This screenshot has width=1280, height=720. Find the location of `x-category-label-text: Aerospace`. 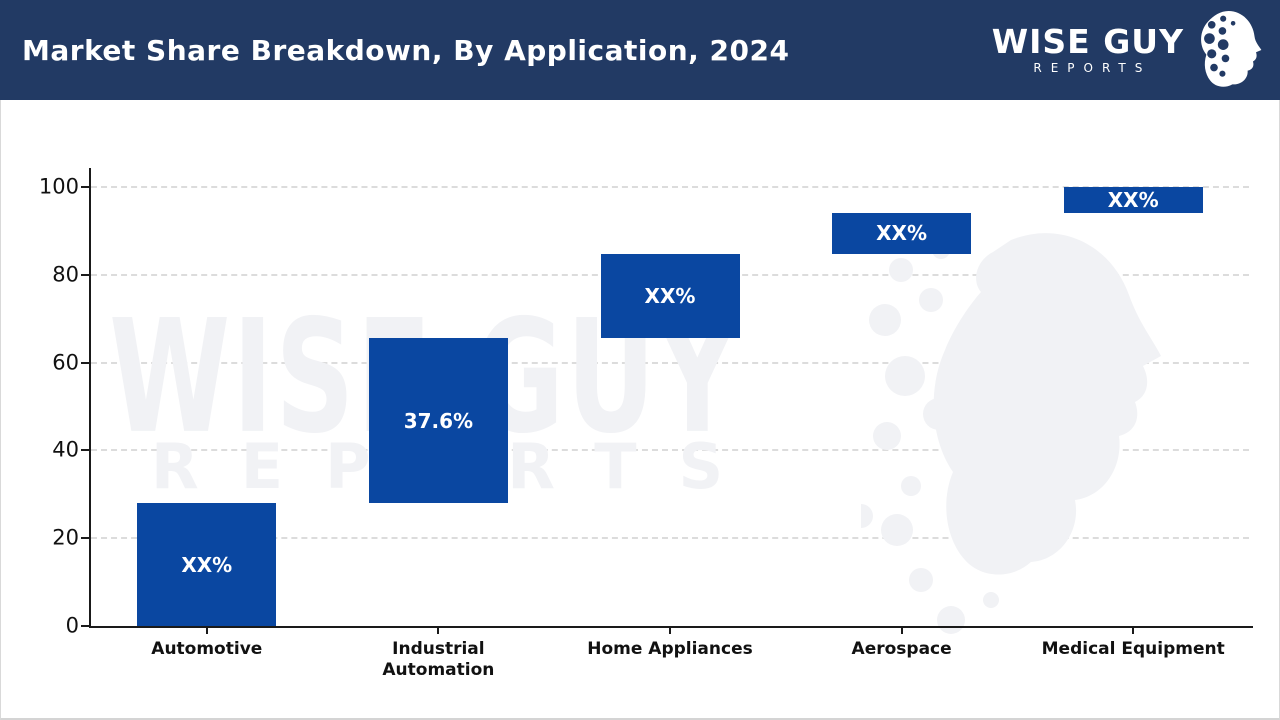

x-category-label-text: Aerospace is located at coordinates (901, 649).